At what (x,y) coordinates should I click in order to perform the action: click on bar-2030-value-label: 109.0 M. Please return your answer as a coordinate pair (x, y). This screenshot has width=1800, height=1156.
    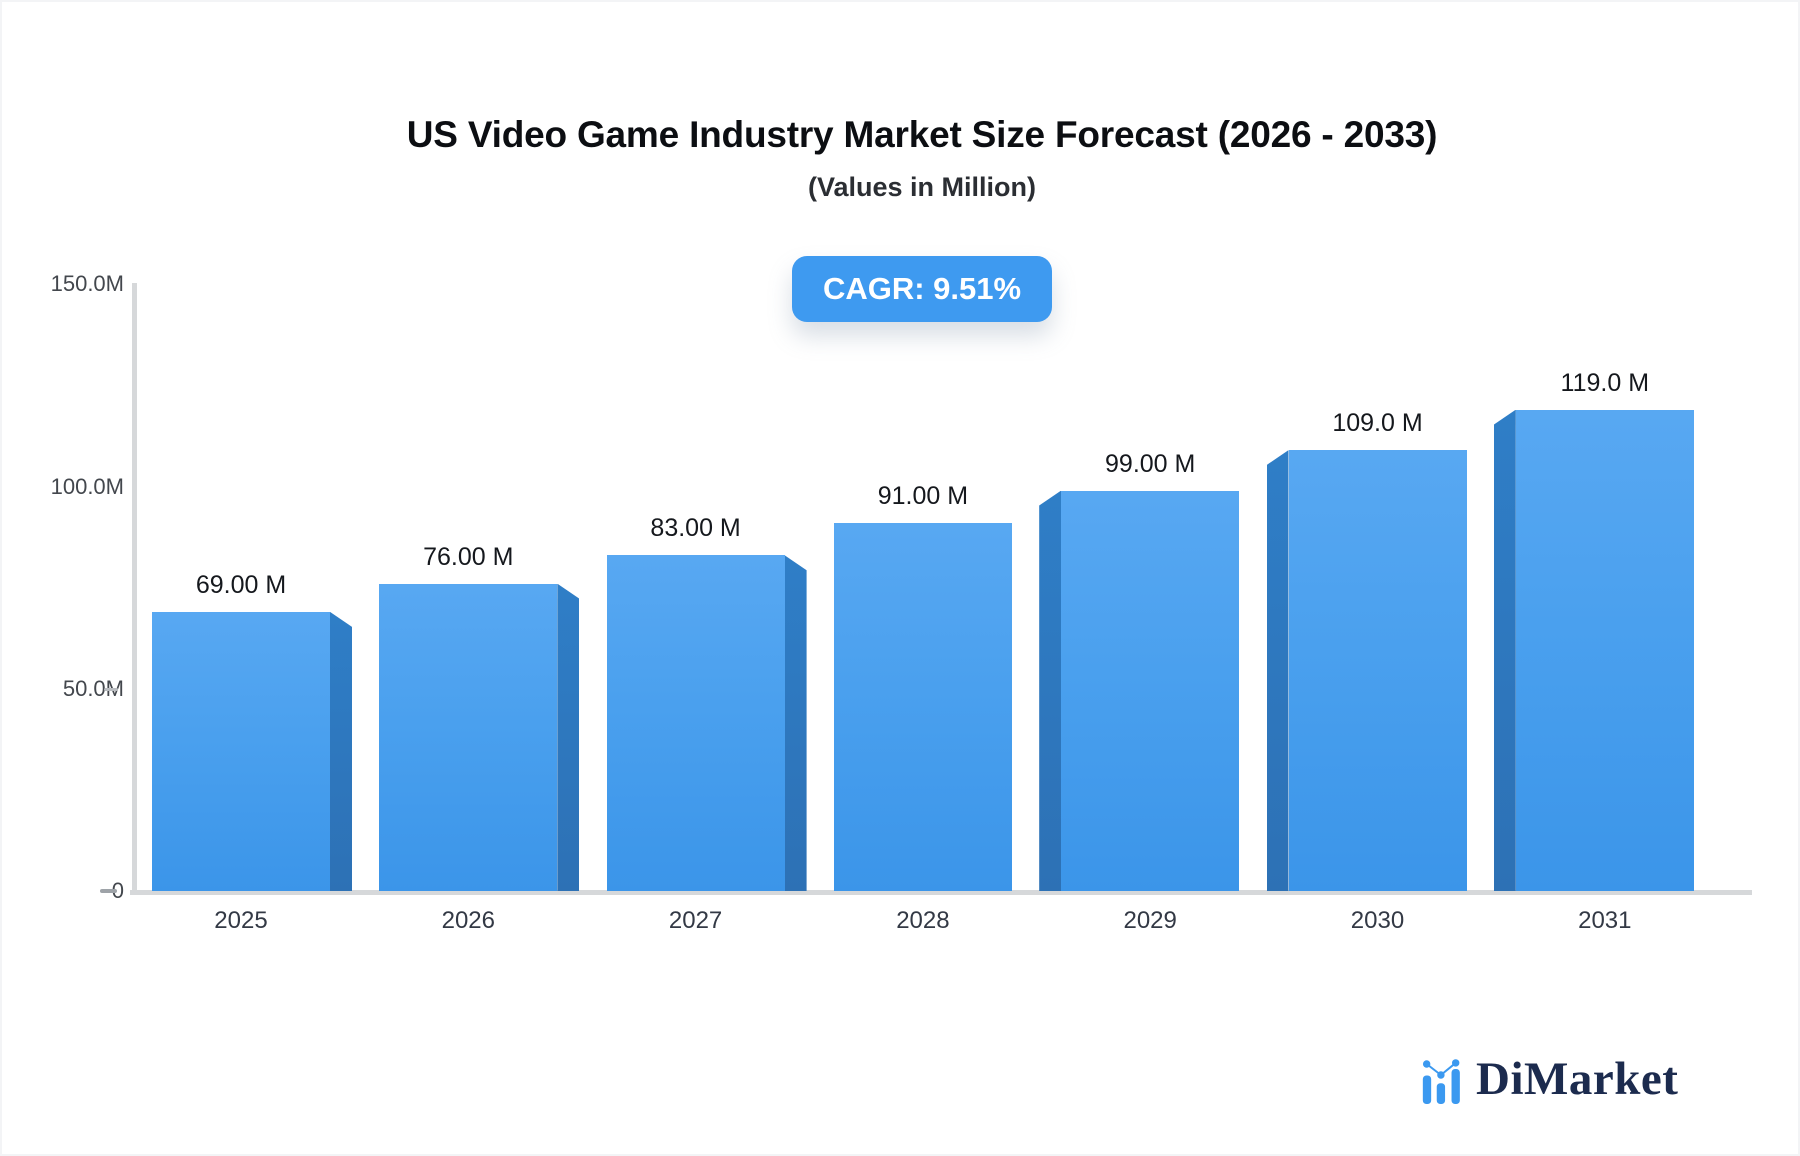
    Looking at the image, I should click on (1377, 423).